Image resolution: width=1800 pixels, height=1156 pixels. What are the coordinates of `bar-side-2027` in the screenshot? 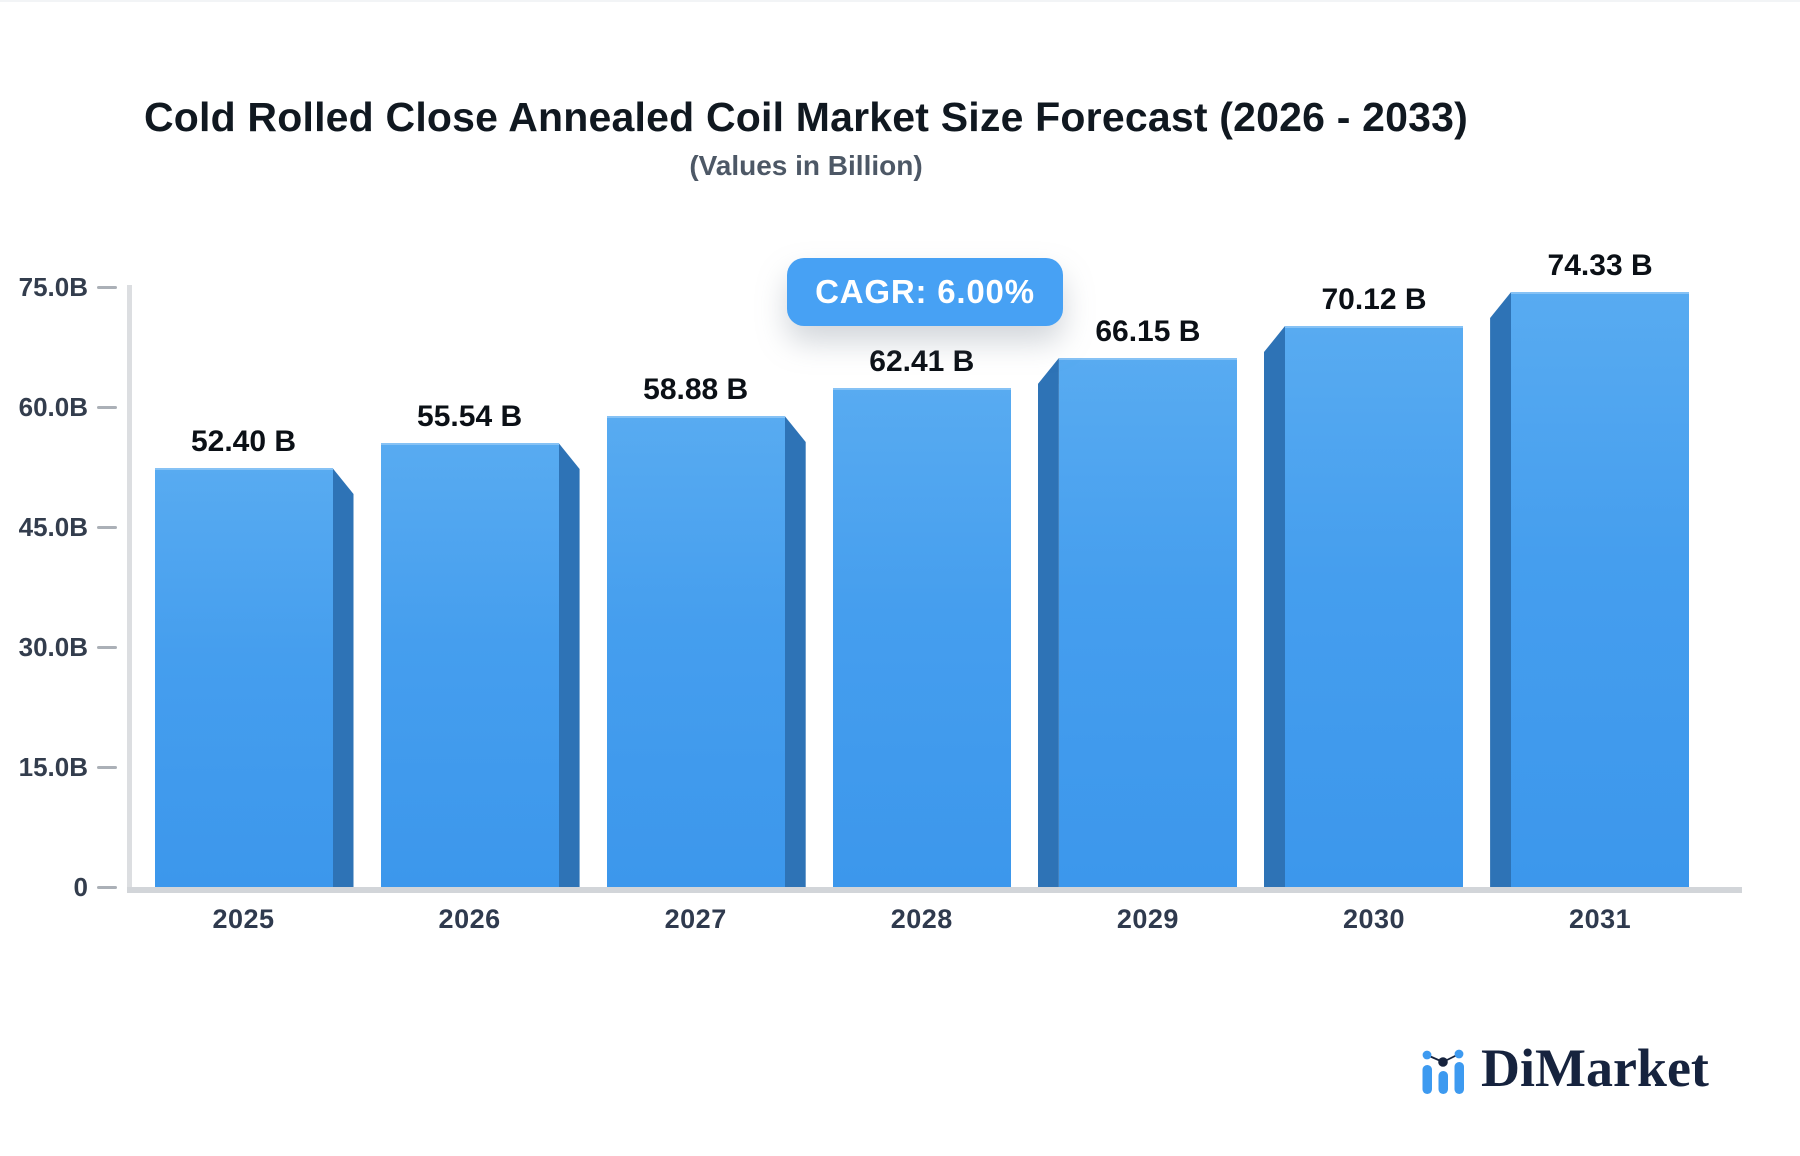 It's located at (795, 651).